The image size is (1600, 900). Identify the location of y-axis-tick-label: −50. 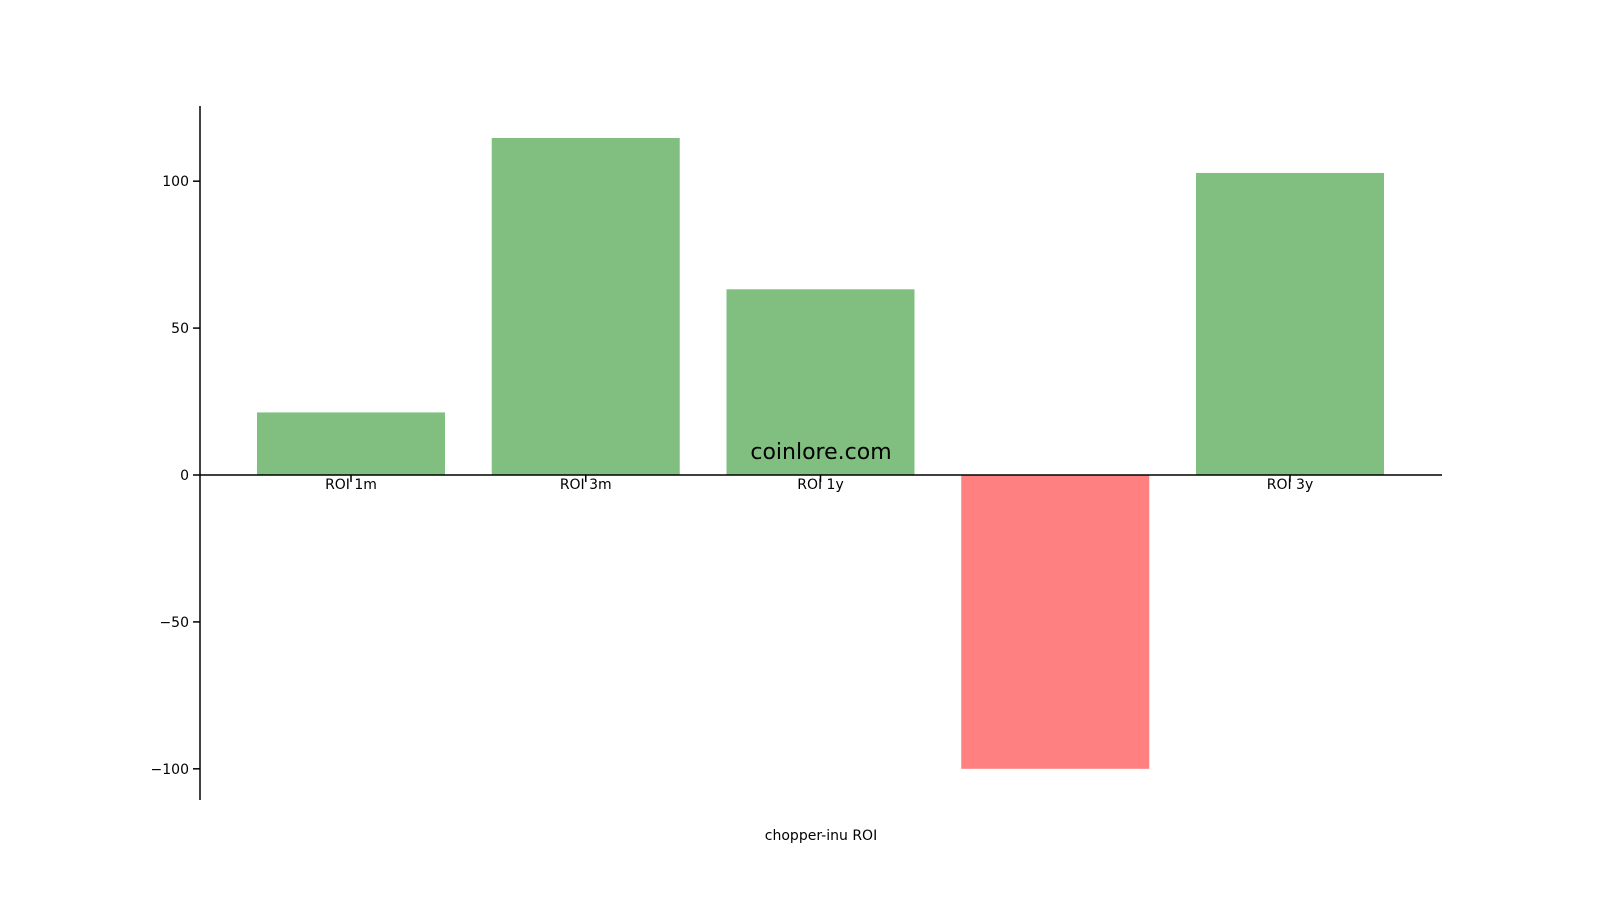
(174, 623).